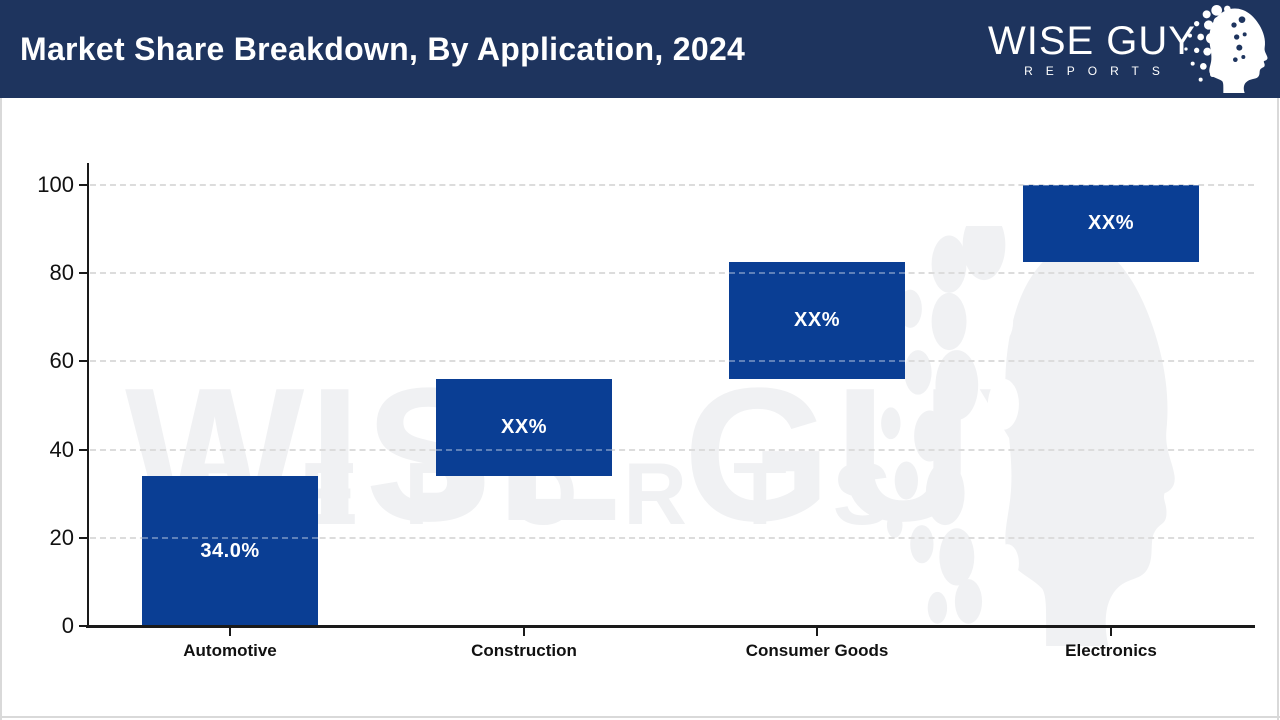  I want to click on y-axis-line, so click(88, 395).